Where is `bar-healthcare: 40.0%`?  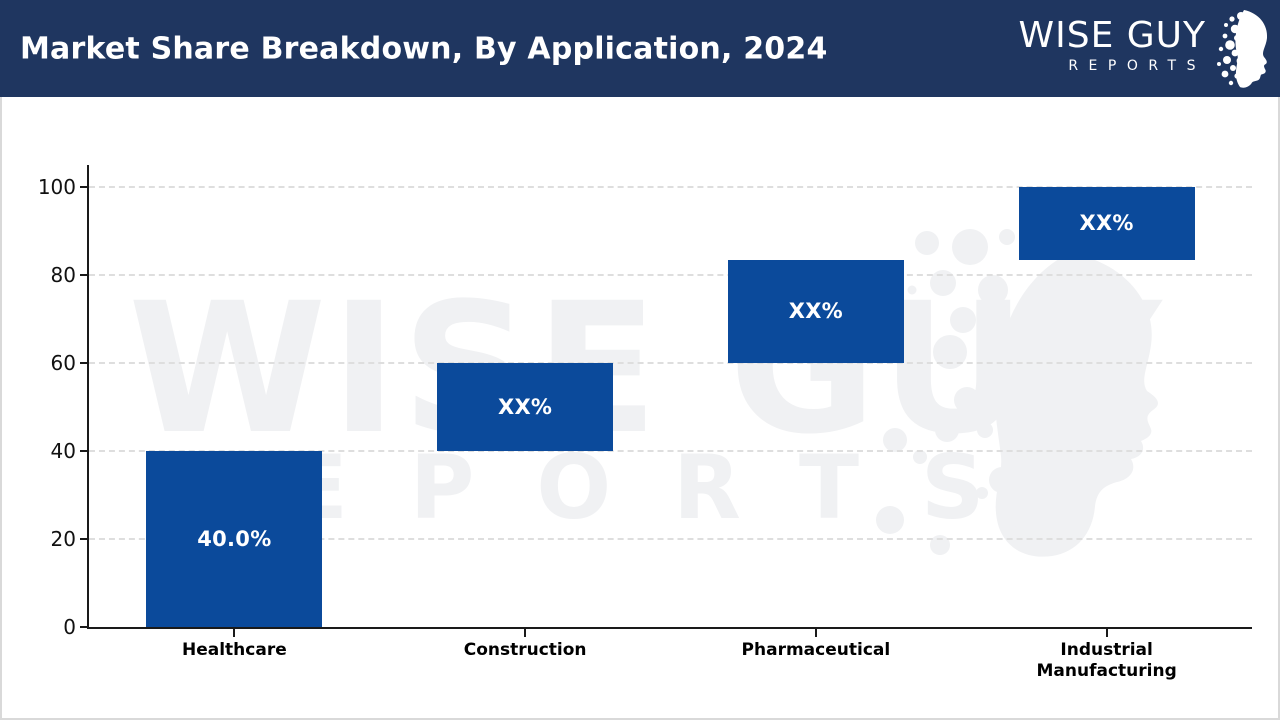
bar-healthcare: 40.0% is located at coordinates (234, 539).